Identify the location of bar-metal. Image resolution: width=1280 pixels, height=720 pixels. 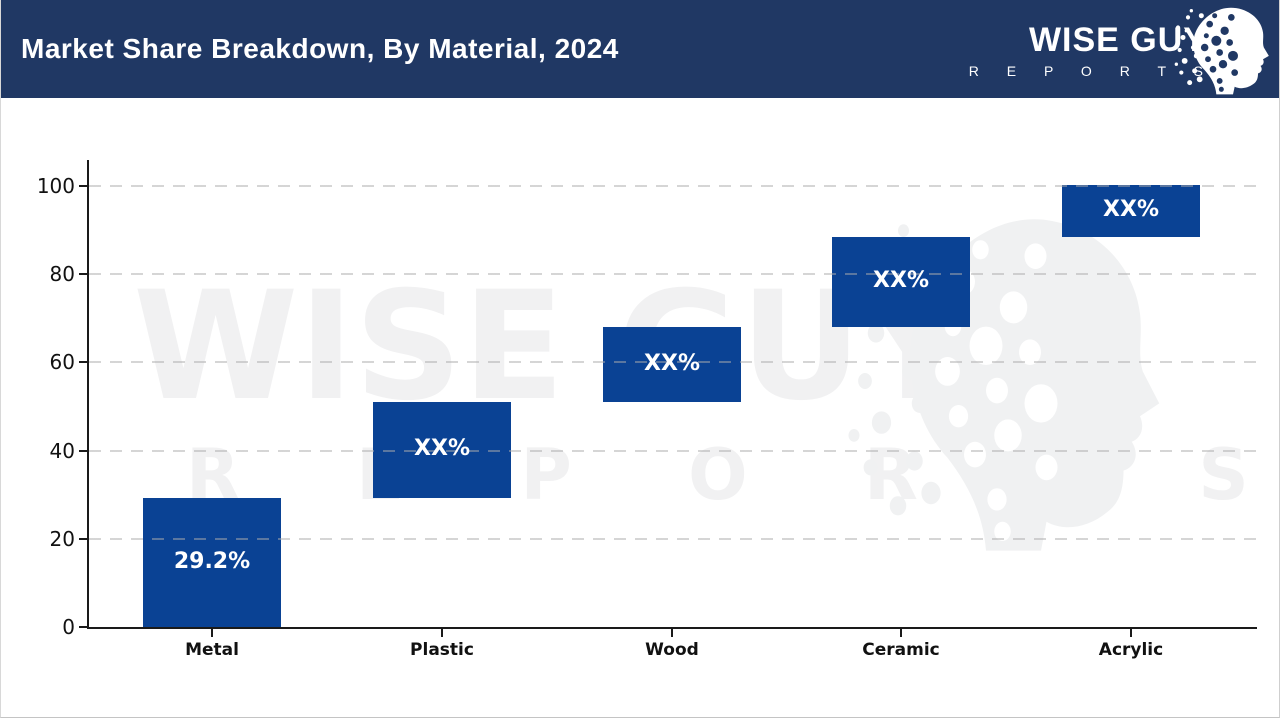
(212, 562).